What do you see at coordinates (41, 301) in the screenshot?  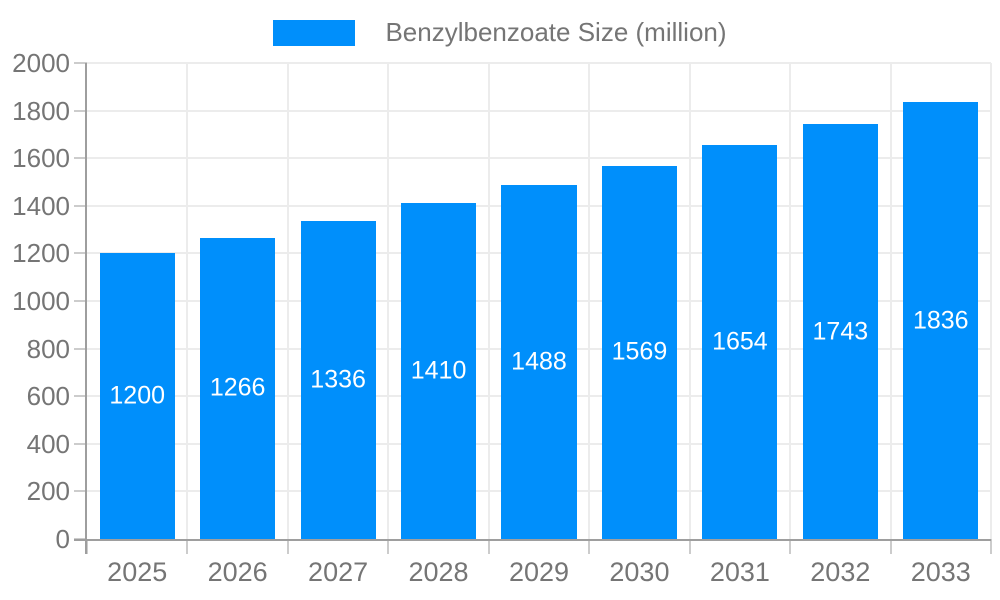 I see `y-axis-label: 1000` at bounding box center [41, 301].